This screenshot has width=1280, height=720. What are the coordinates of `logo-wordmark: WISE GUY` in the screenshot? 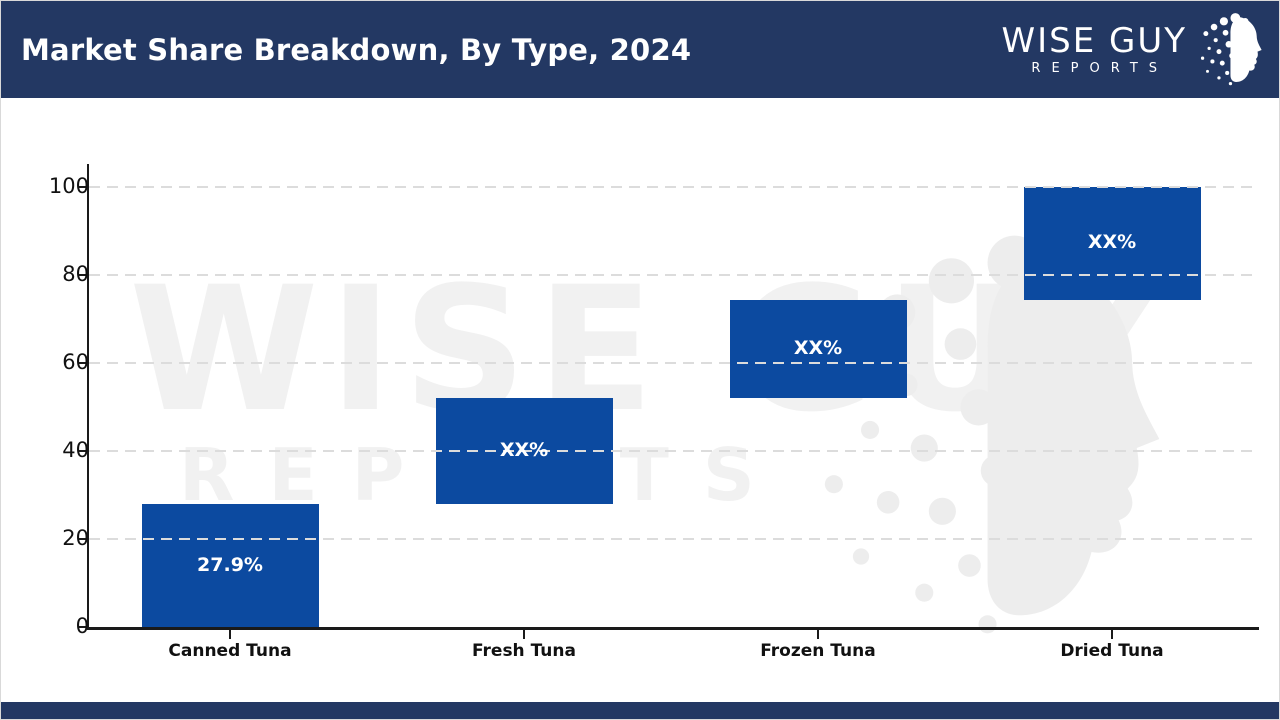 It's located at (1094, 41).